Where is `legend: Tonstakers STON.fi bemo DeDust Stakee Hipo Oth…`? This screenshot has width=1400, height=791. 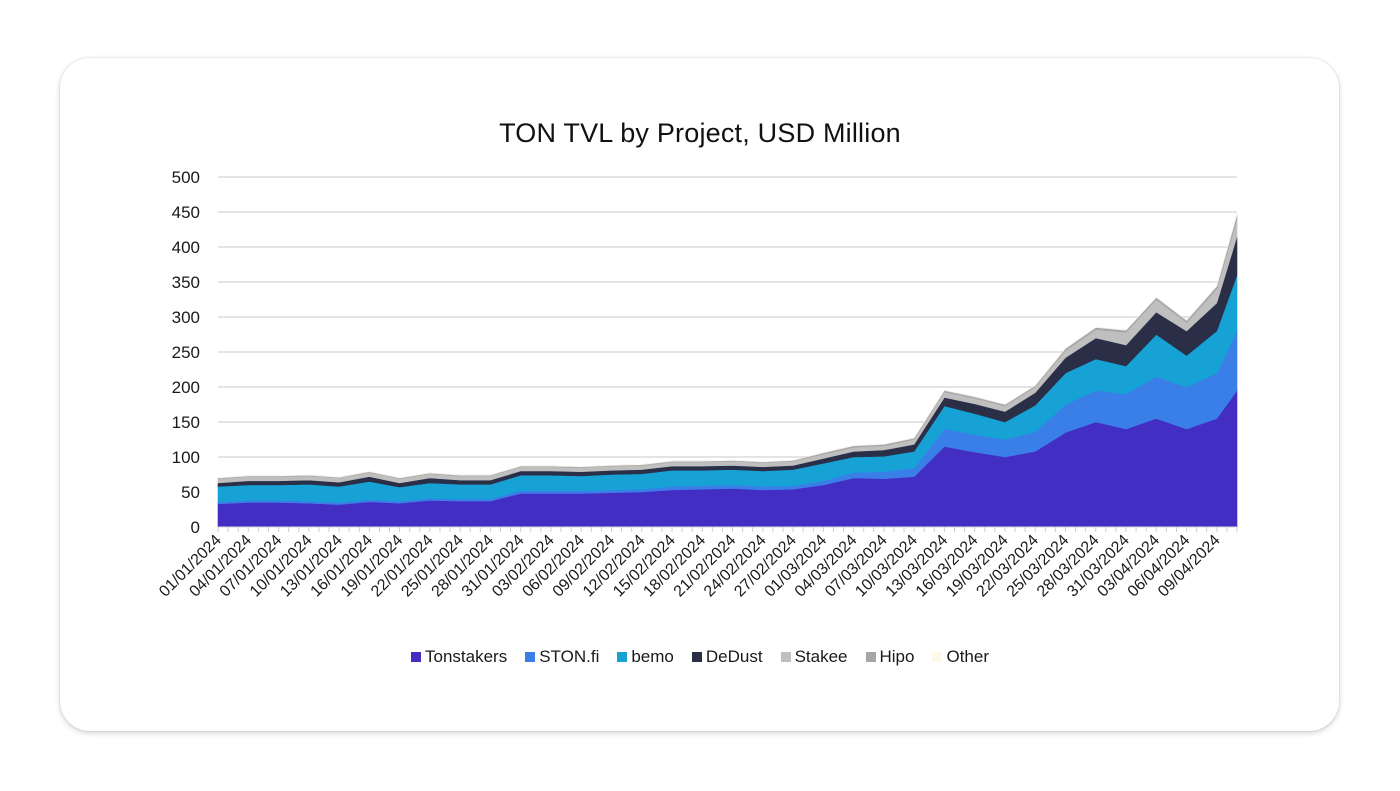
legend: Tonstakers STON.fi bemo DeDust Stakee Hipo Oth… is located at coordinates (700, 657).